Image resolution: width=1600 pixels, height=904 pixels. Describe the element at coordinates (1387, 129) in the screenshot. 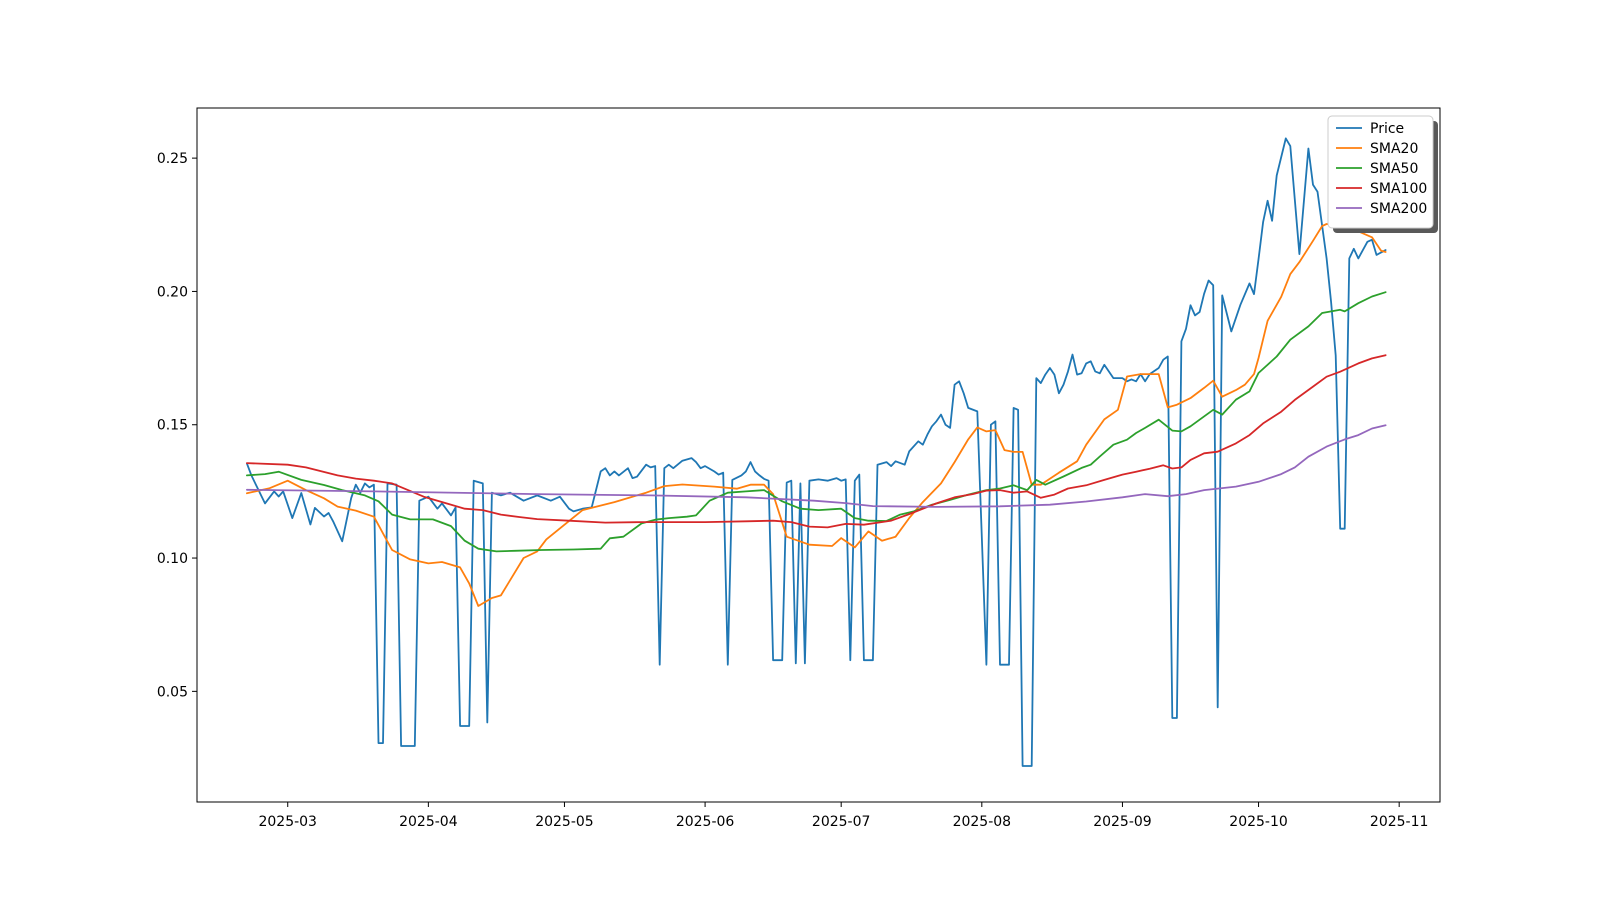

I see `legend-label-price: Price` at that location.